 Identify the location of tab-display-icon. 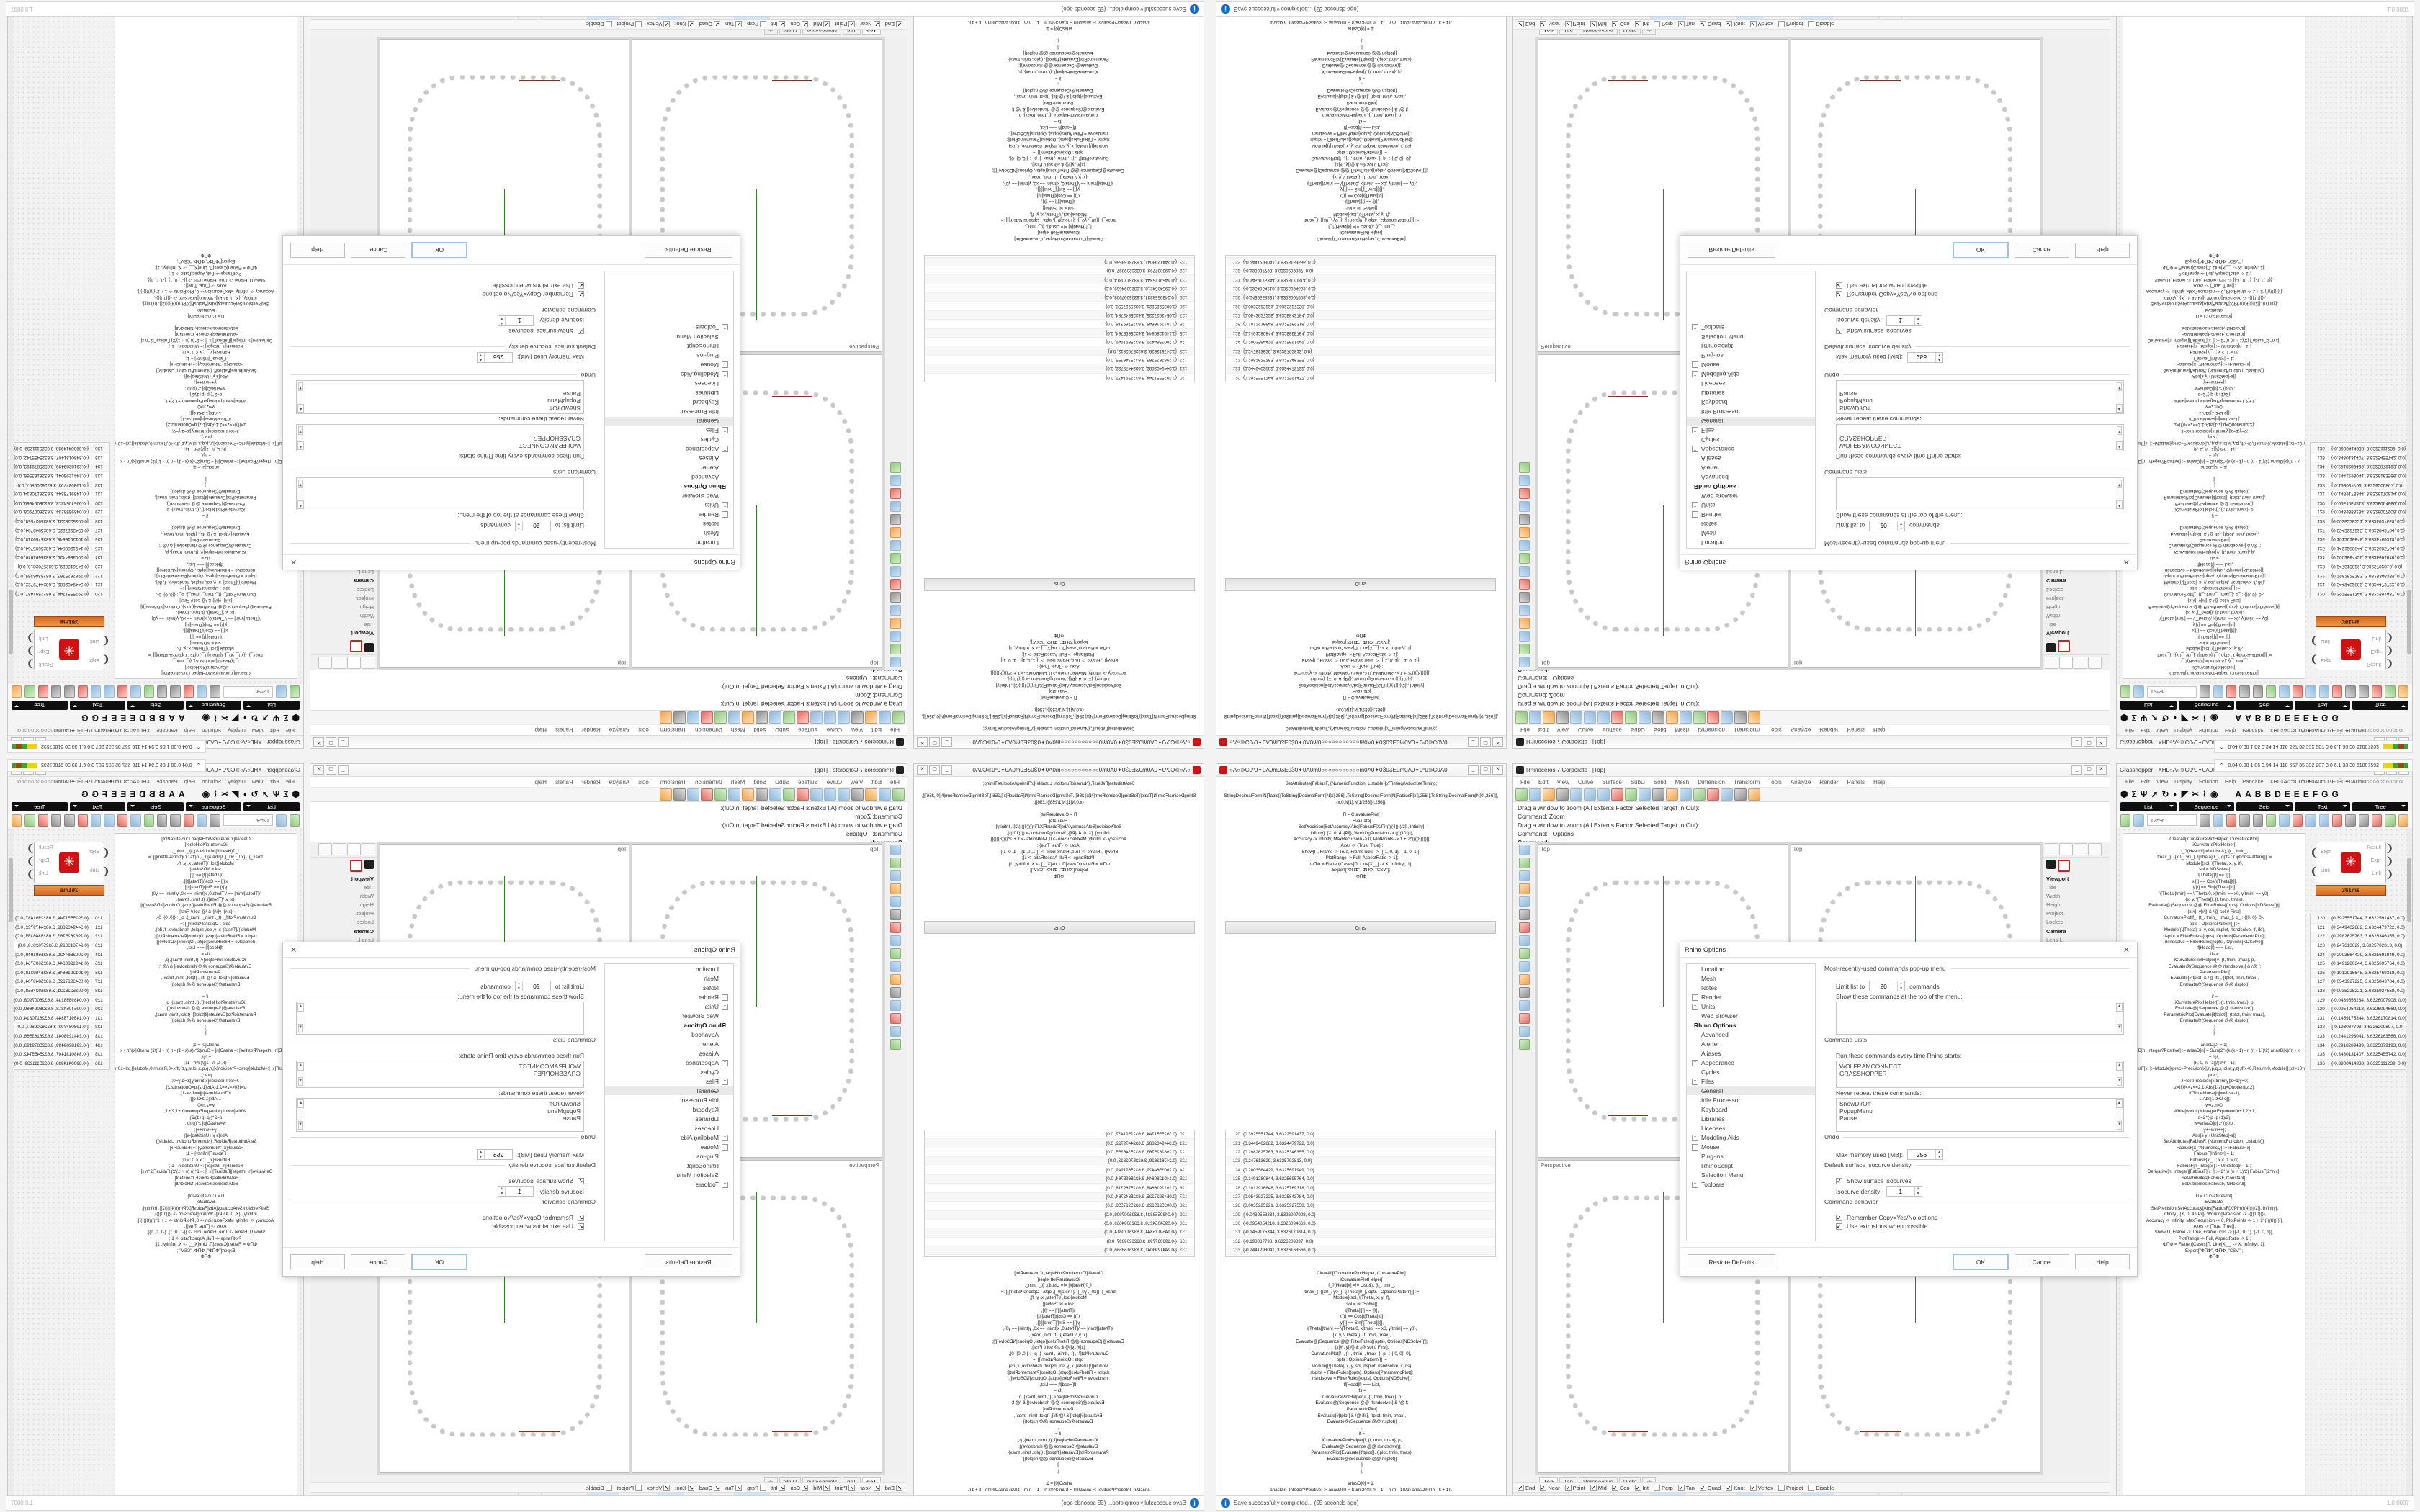
(339, 663).